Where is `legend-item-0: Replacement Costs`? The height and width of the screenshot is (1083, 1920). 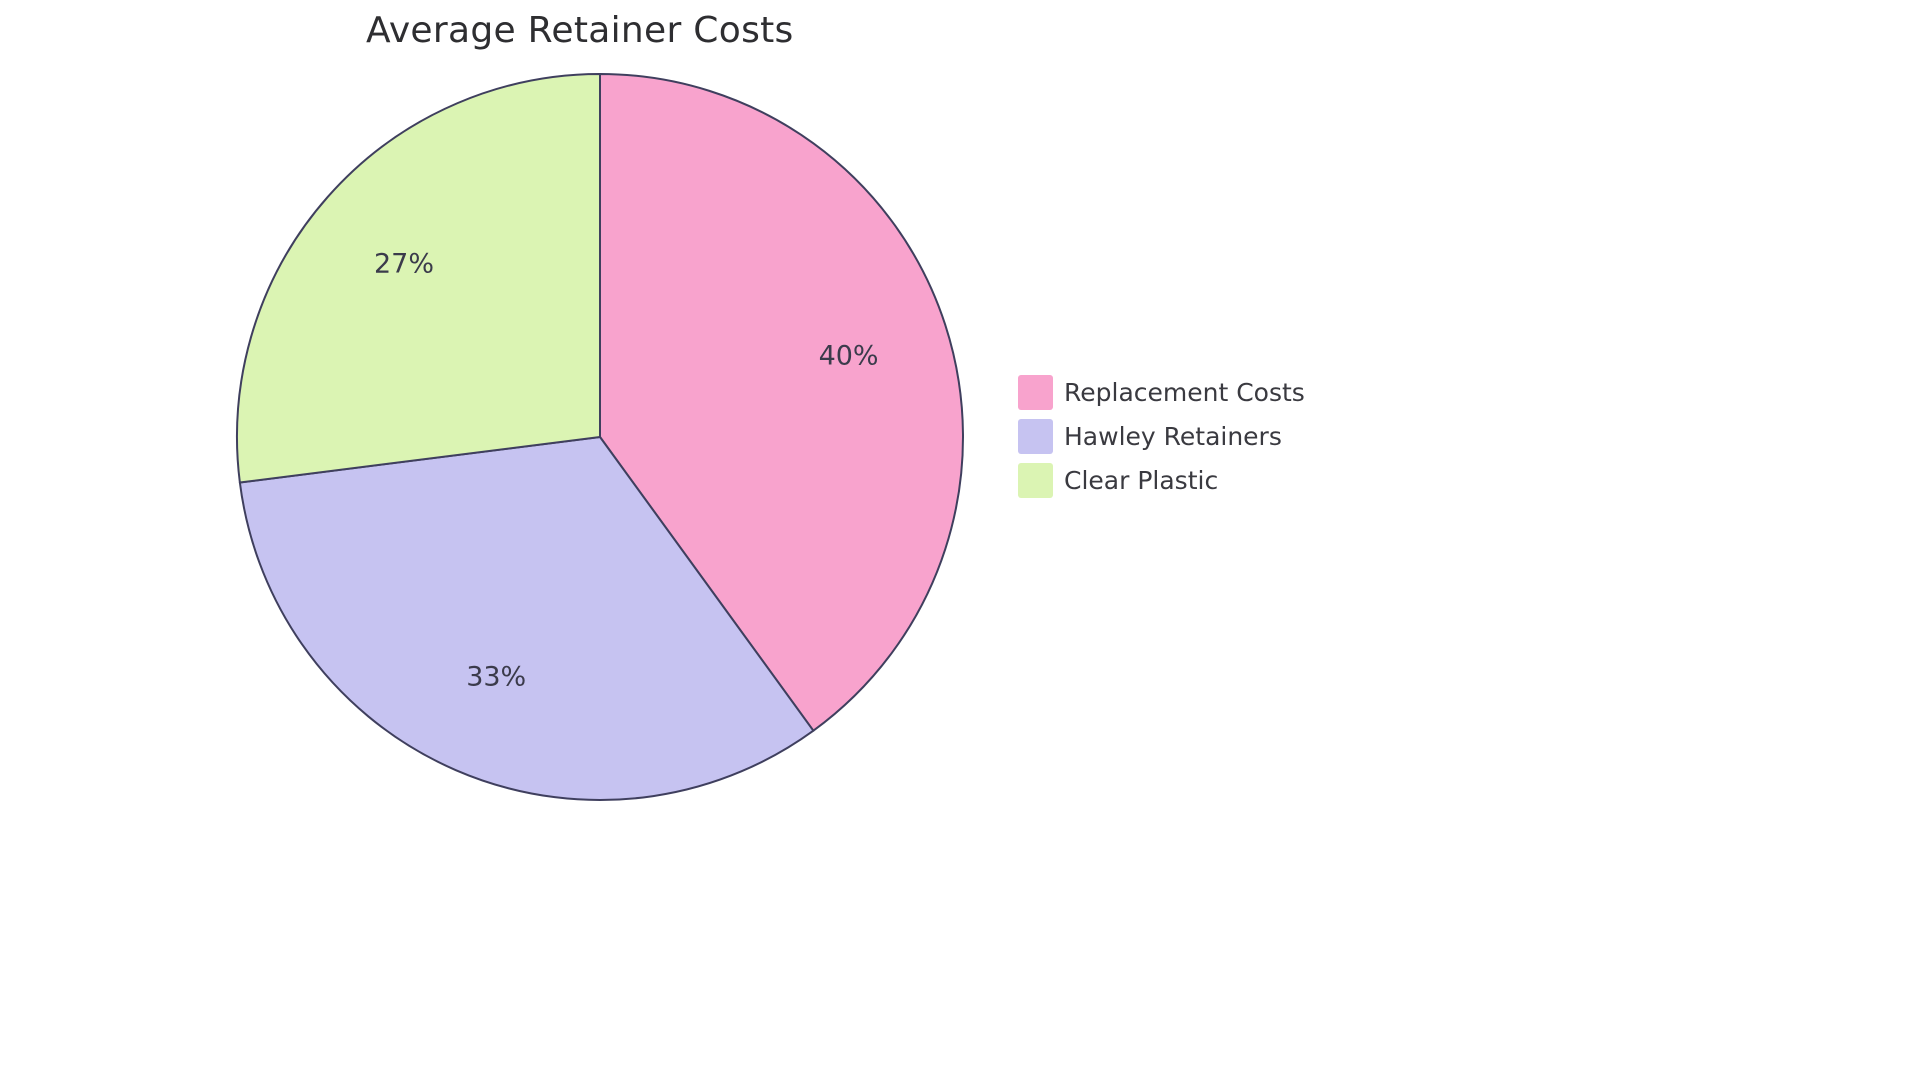
legend-item-0: Replacement Costs is located at coordinates (1161, 392).